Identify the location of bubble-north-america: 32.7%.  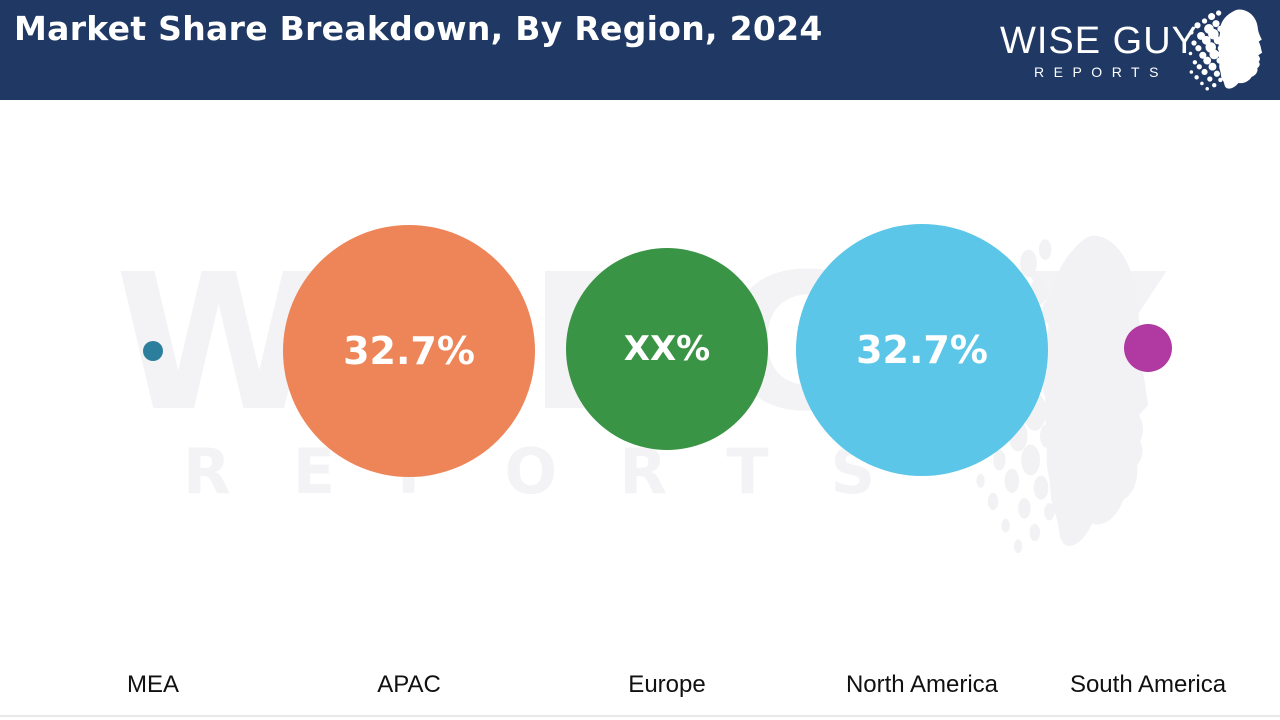
(922, 350).